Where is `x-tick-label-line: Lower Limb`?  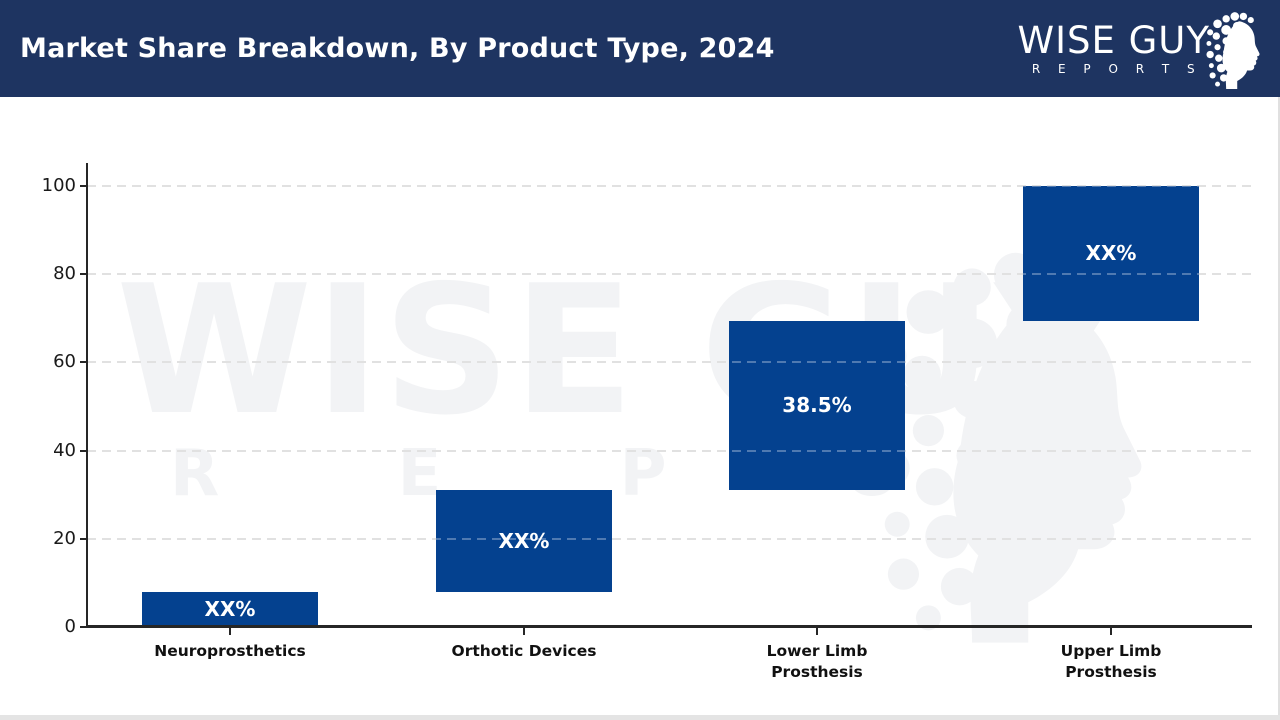 x-tick-label-line: Lower Limb is located at coordinates (817, 651).